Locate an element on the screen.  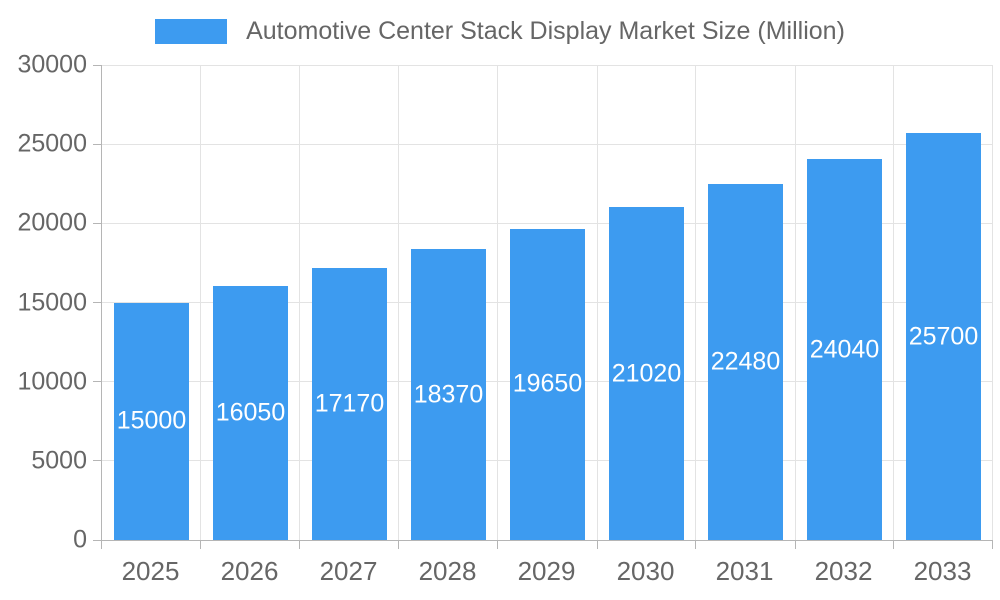
y-axis: 0 5000 10000 15000 20000 25000 30000 is located at coordinates (43, 302).